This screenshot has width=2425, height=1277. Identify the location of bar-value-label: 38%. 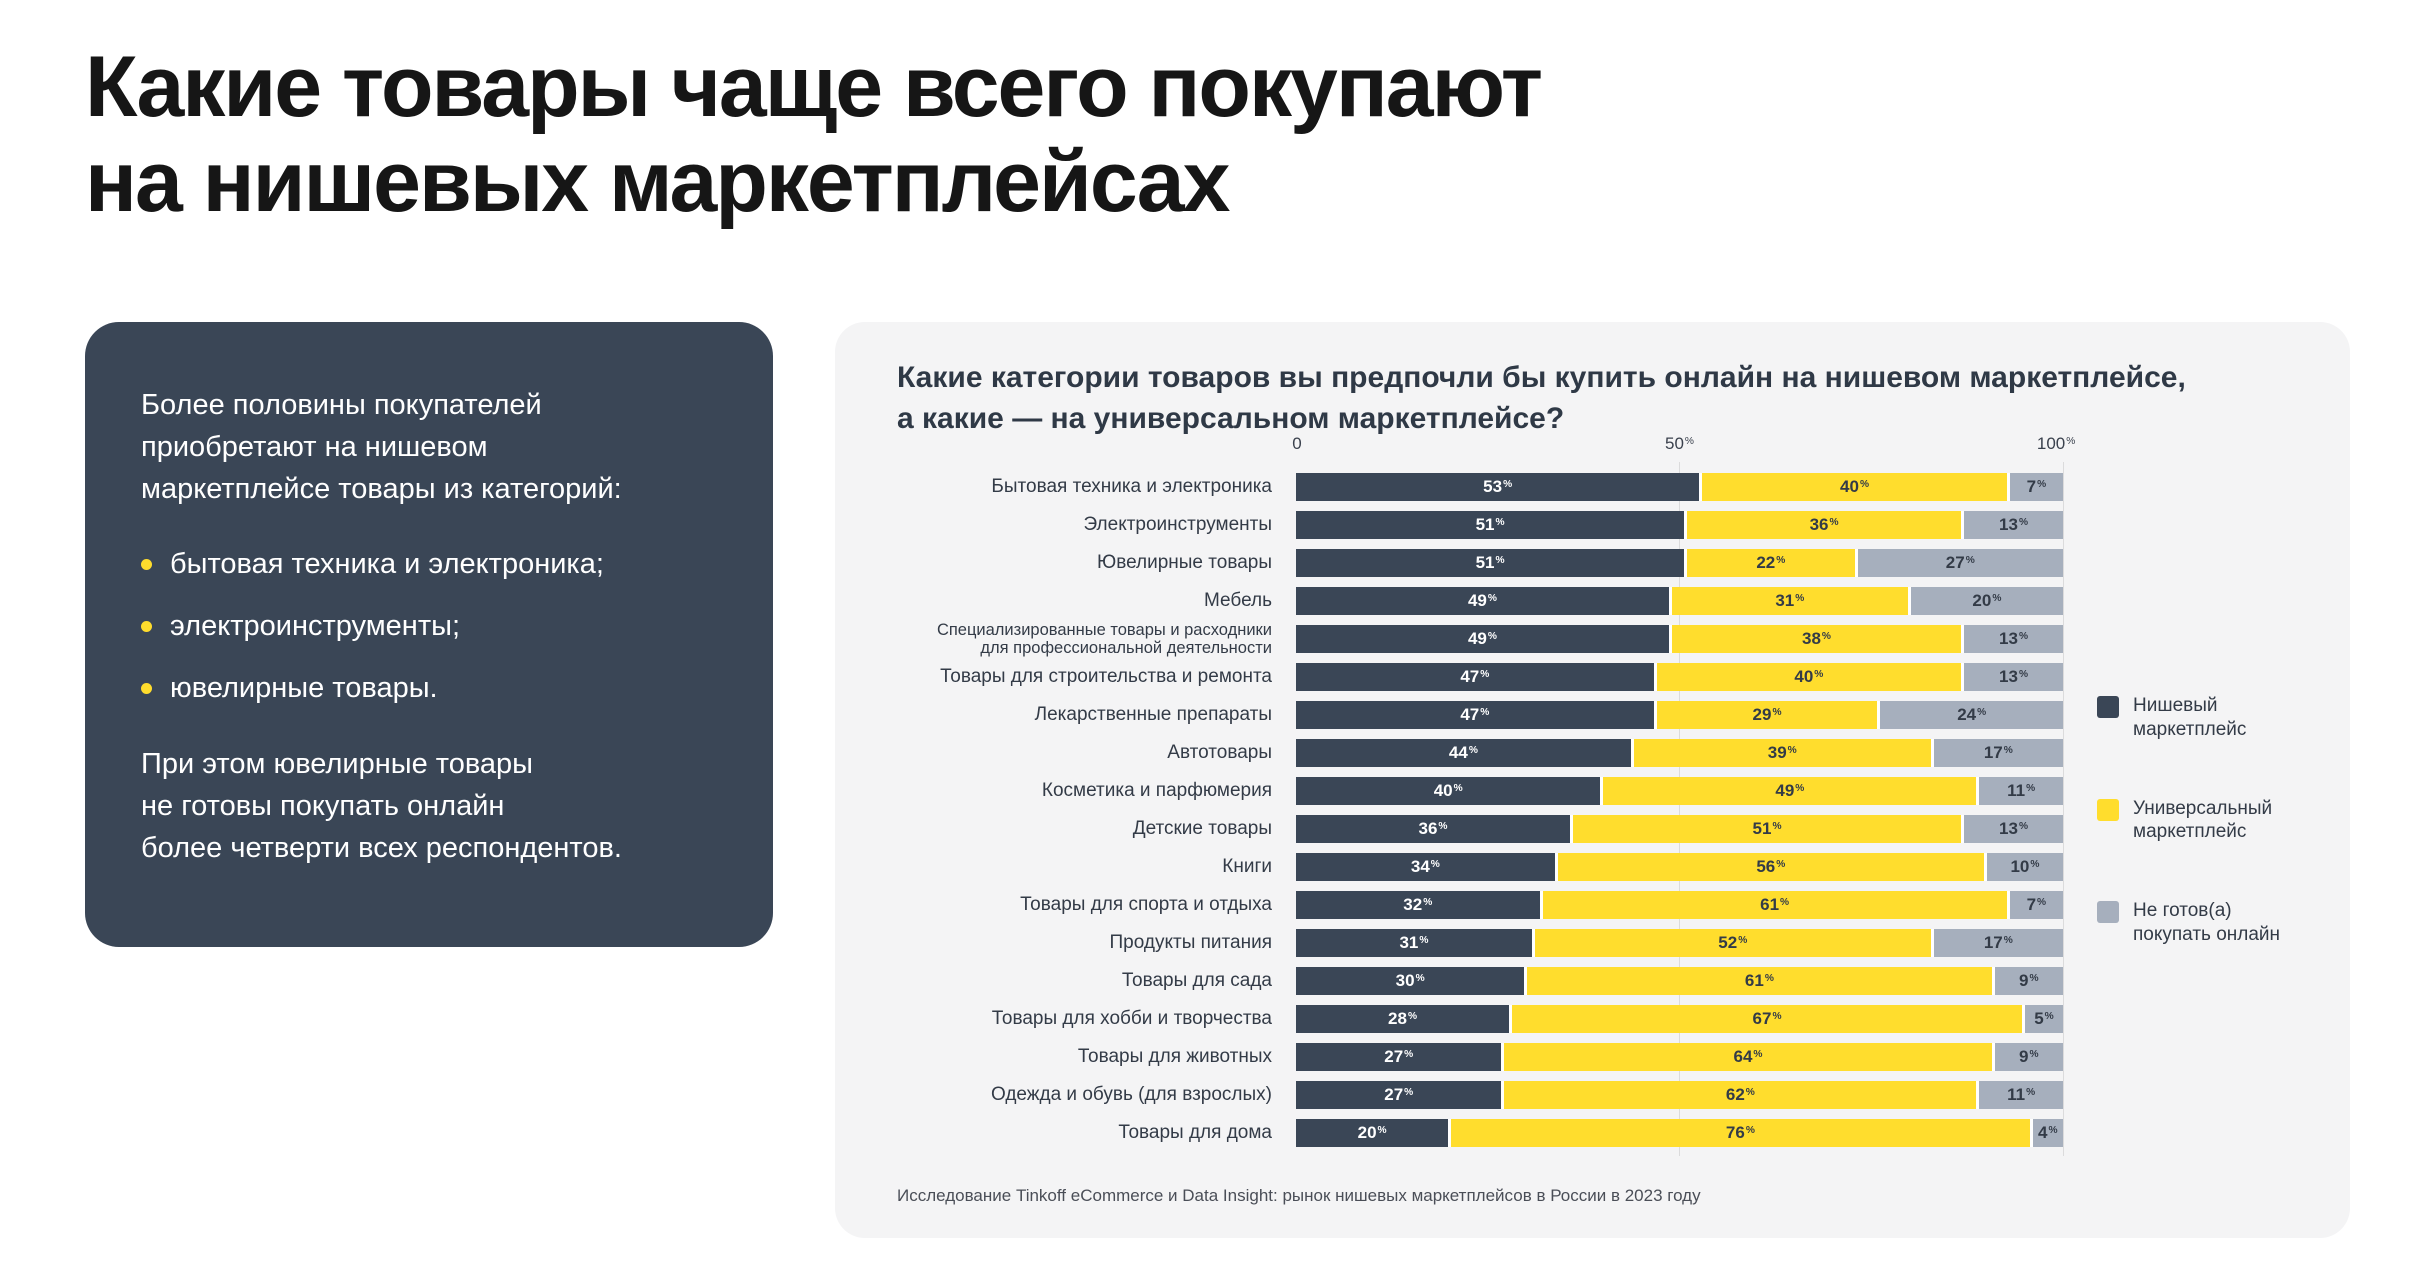
(1816, 638).